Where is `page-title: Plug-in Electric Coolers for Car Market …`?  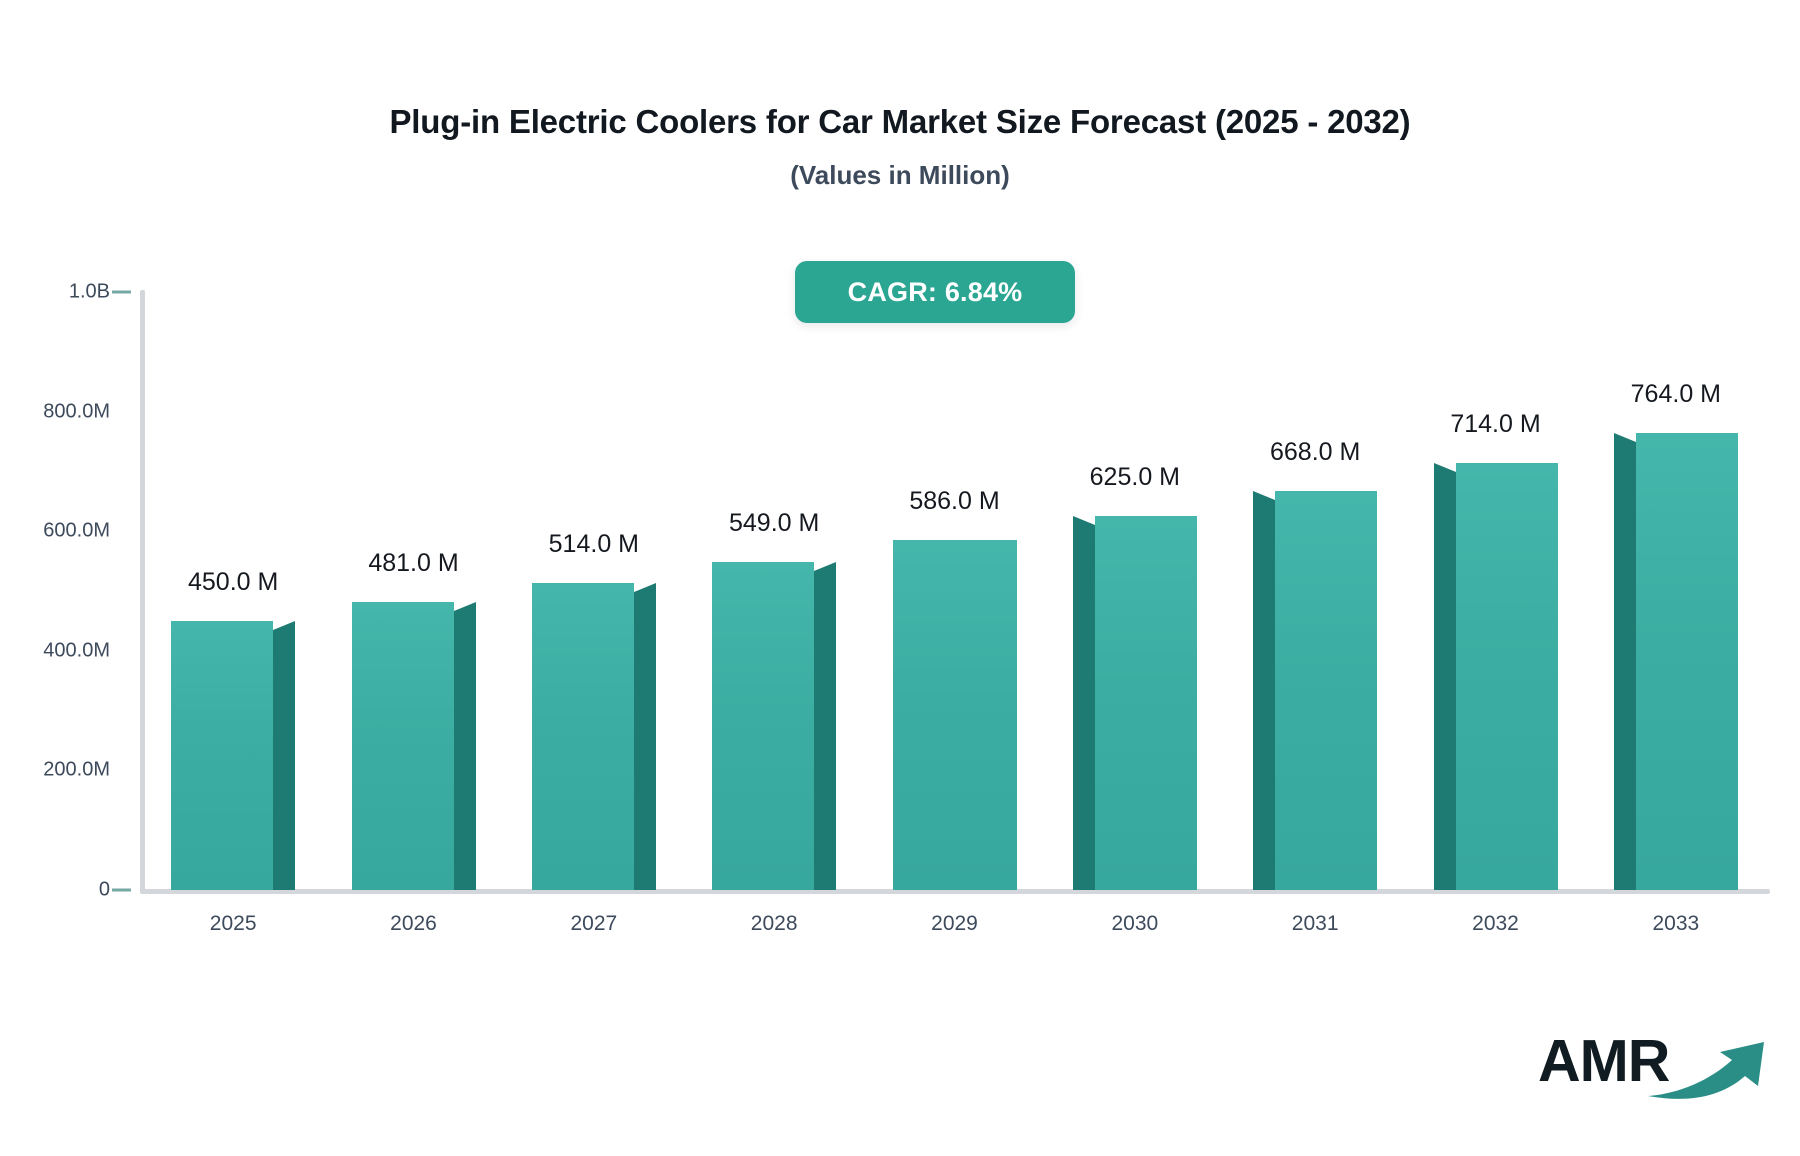 page-title: Plug-in Electric Coolers for Car Market … is located at coordinates (900, 121).